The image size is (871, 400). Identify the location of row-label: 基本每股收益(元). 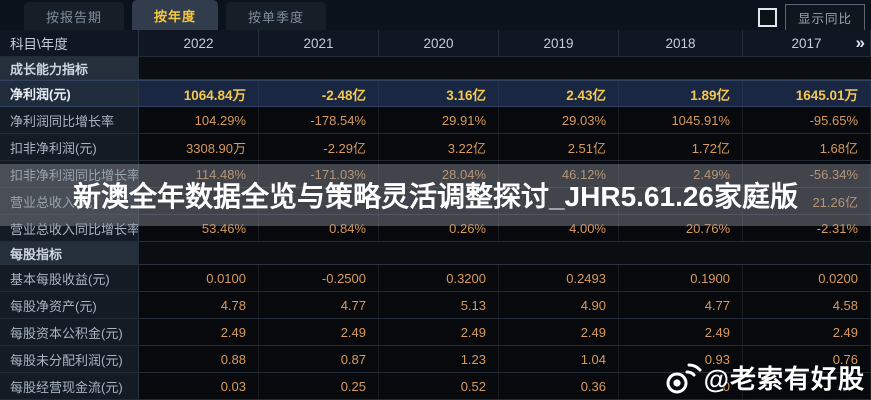
(69, 278).